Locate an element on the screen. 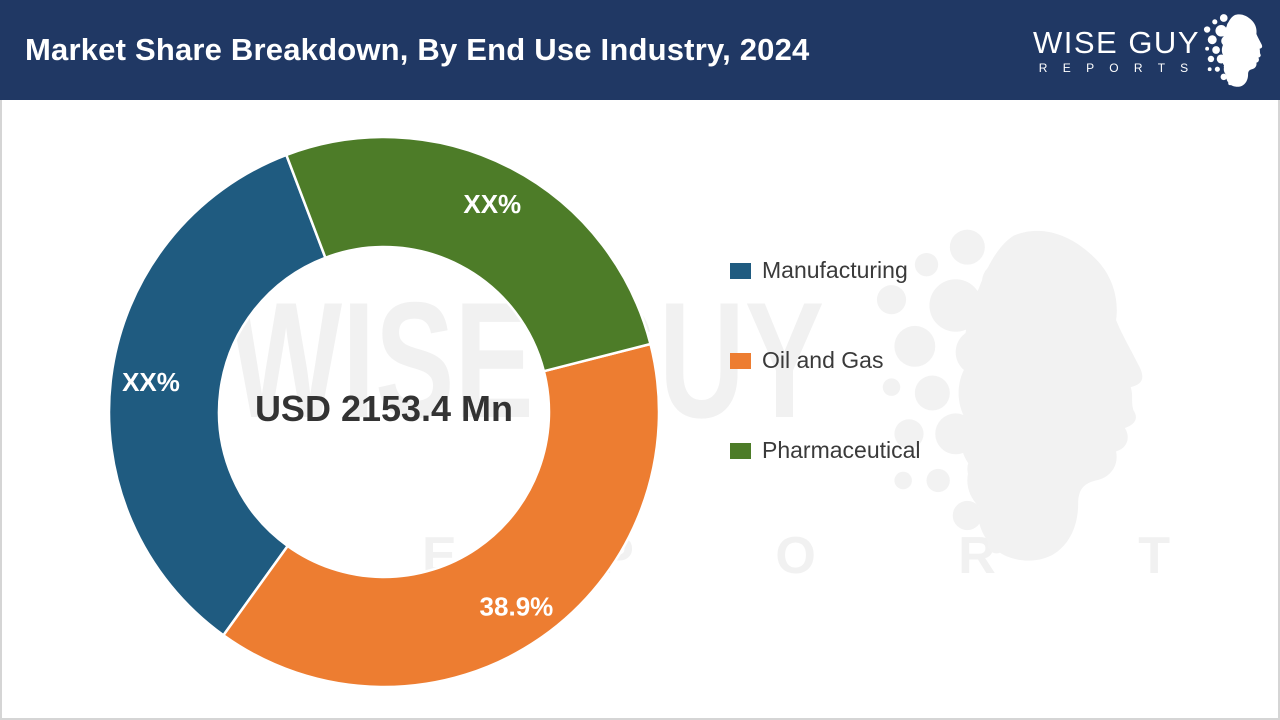 Image resolution: width=1280 pixels, height=720 pixels. chart-center-value: USD 2153.4 Mn is located at coordinates (384, 408).